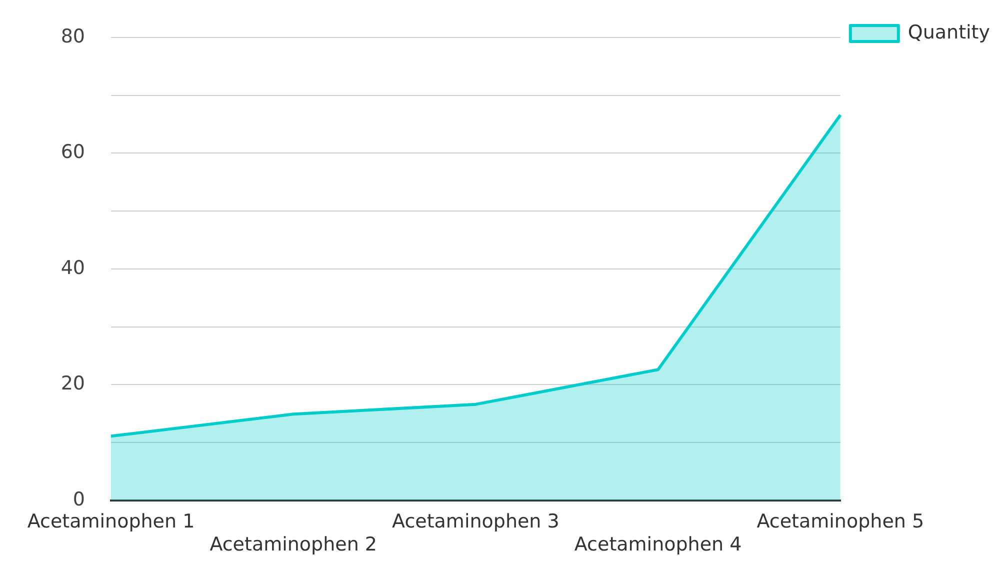  I want to click on x-tick-label: Acetaminophen 3, so click(476, 521).